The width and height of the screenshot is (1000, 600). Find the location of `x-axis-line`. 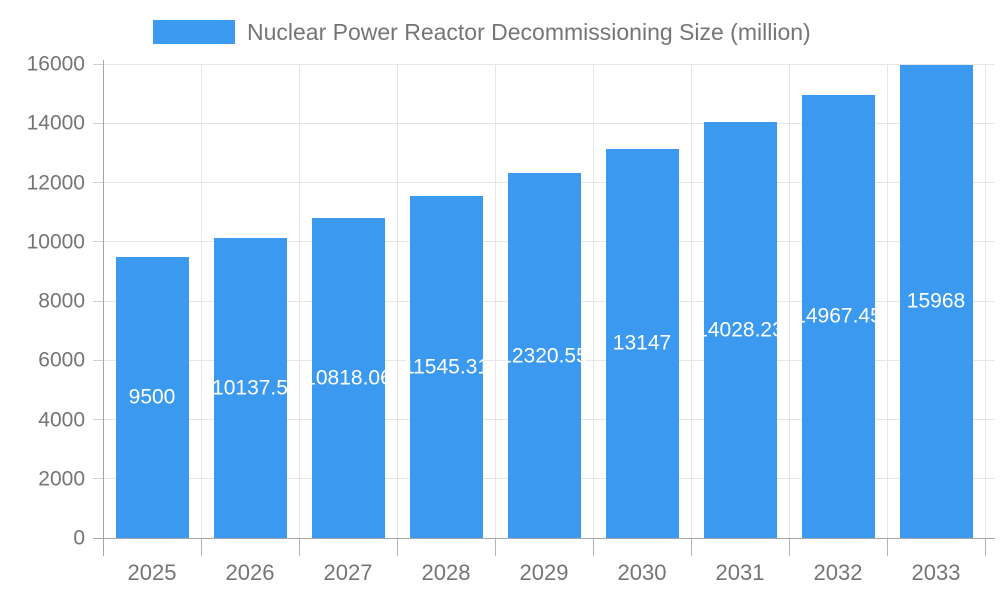

x-axis-line is located at coordinates (544, 538).